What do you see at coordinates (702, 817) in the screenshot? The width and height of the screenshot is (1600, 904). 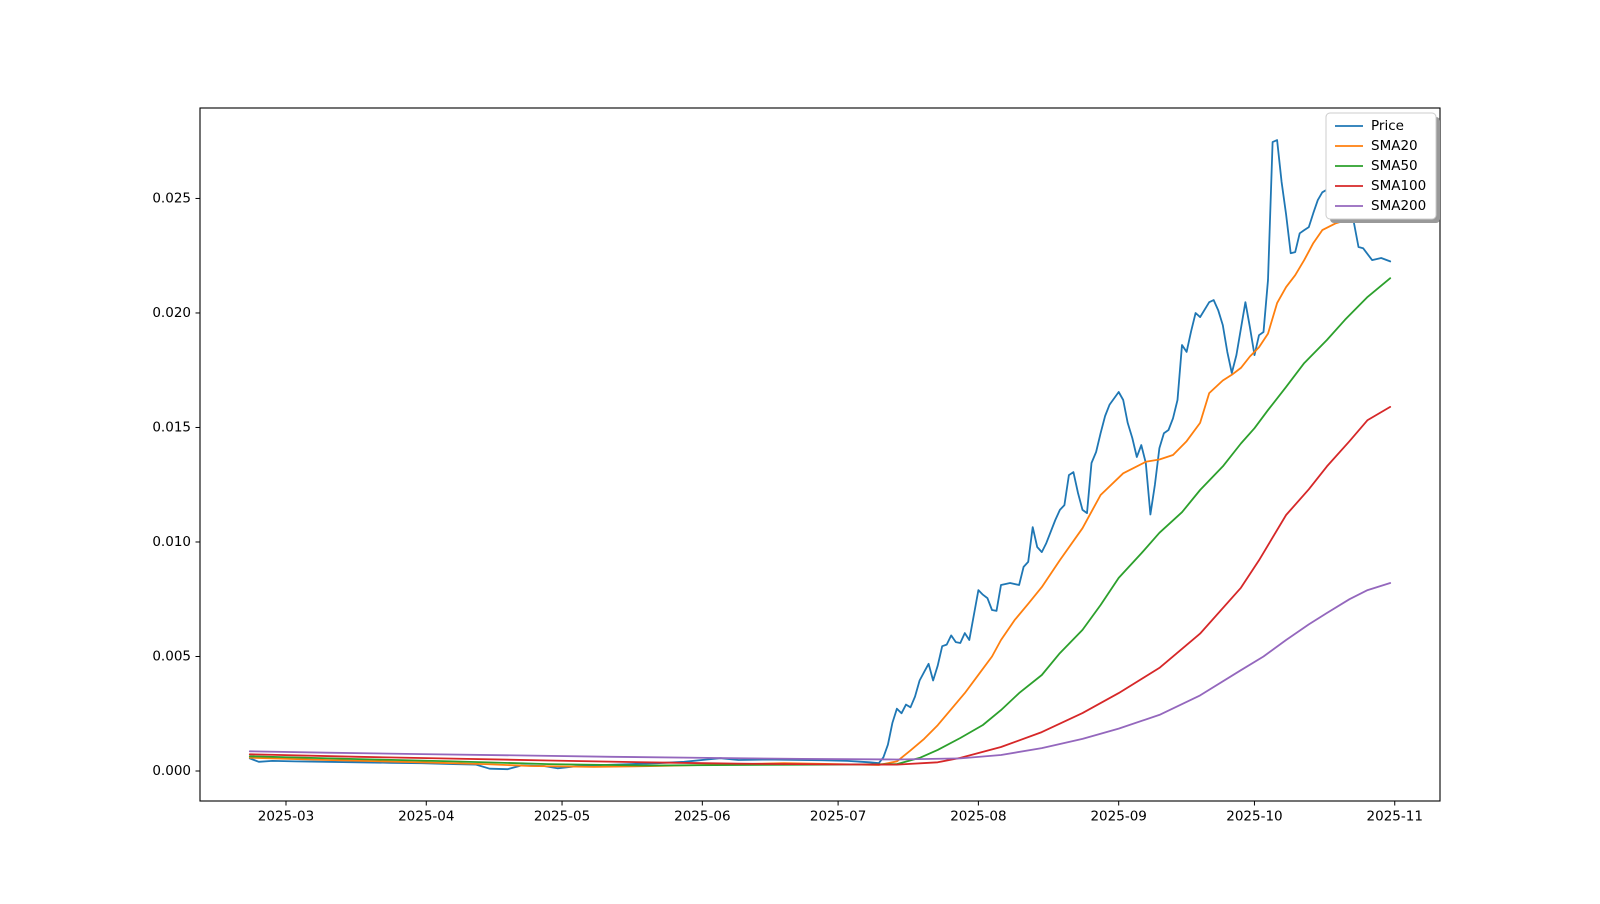 I see `x-tick-label: 2025-06` at bounding box center [702, 817].